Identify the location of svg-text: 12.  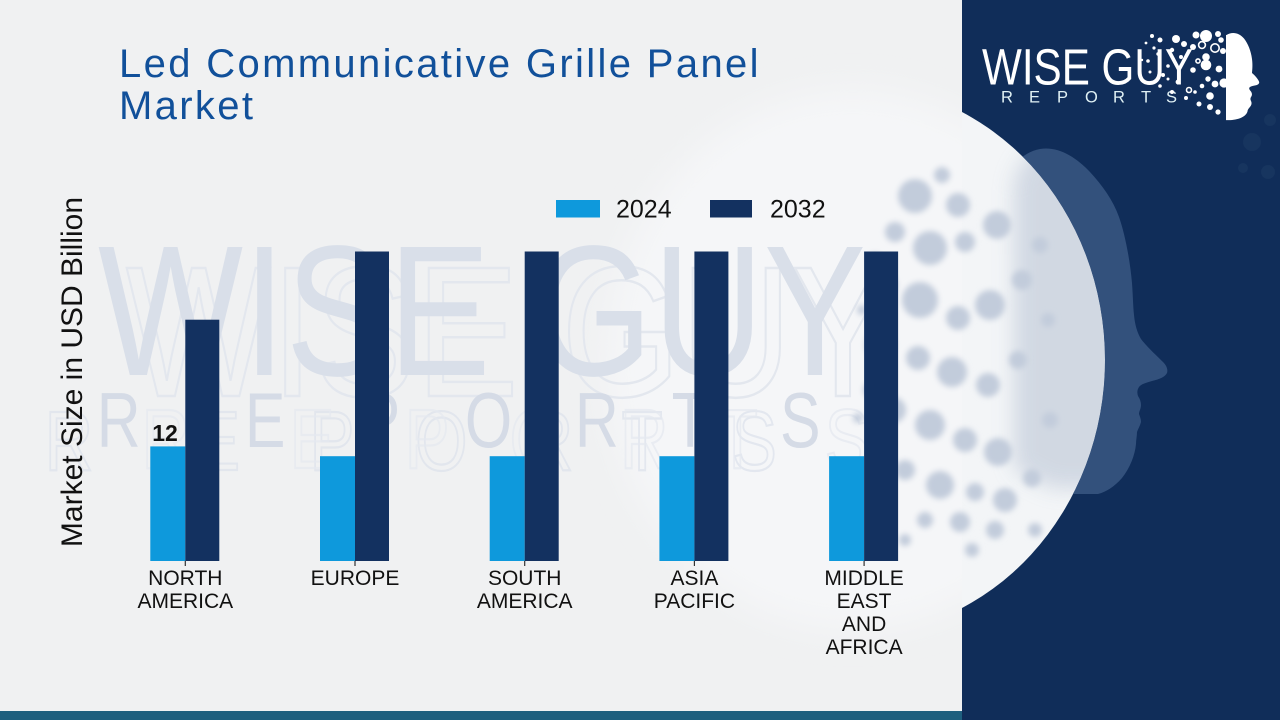
(165, 433).